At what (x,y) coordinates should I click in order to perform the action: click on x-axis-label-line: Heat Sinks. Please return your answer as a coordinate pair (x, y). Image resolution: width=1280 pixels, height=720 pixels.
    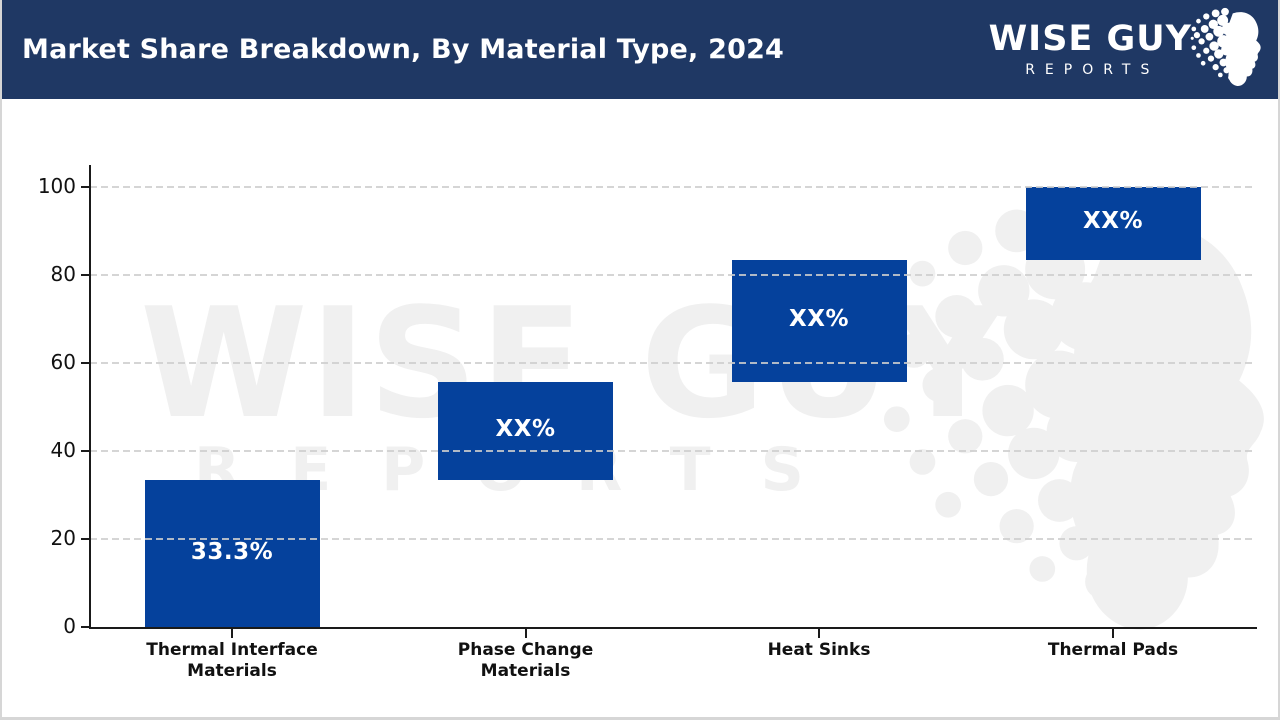
    Looking at the image, I should click on (819, 650).